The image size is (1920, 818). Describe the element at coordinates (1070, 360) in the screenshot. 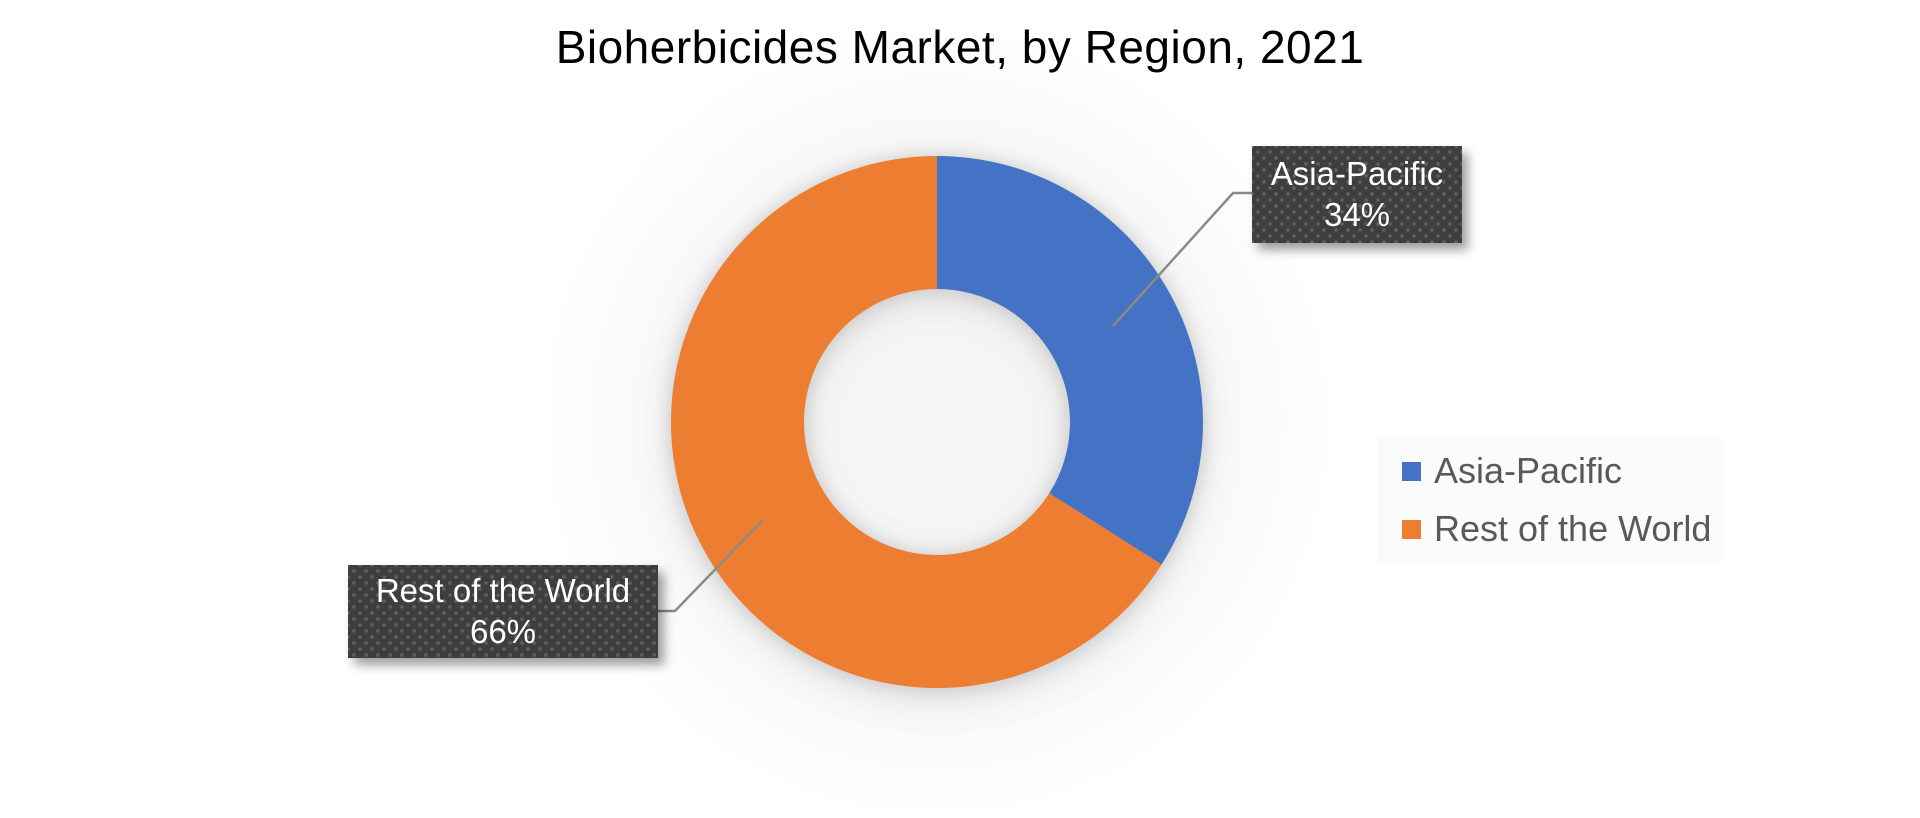

I see `donut-slice-asia-pacific` at that location.